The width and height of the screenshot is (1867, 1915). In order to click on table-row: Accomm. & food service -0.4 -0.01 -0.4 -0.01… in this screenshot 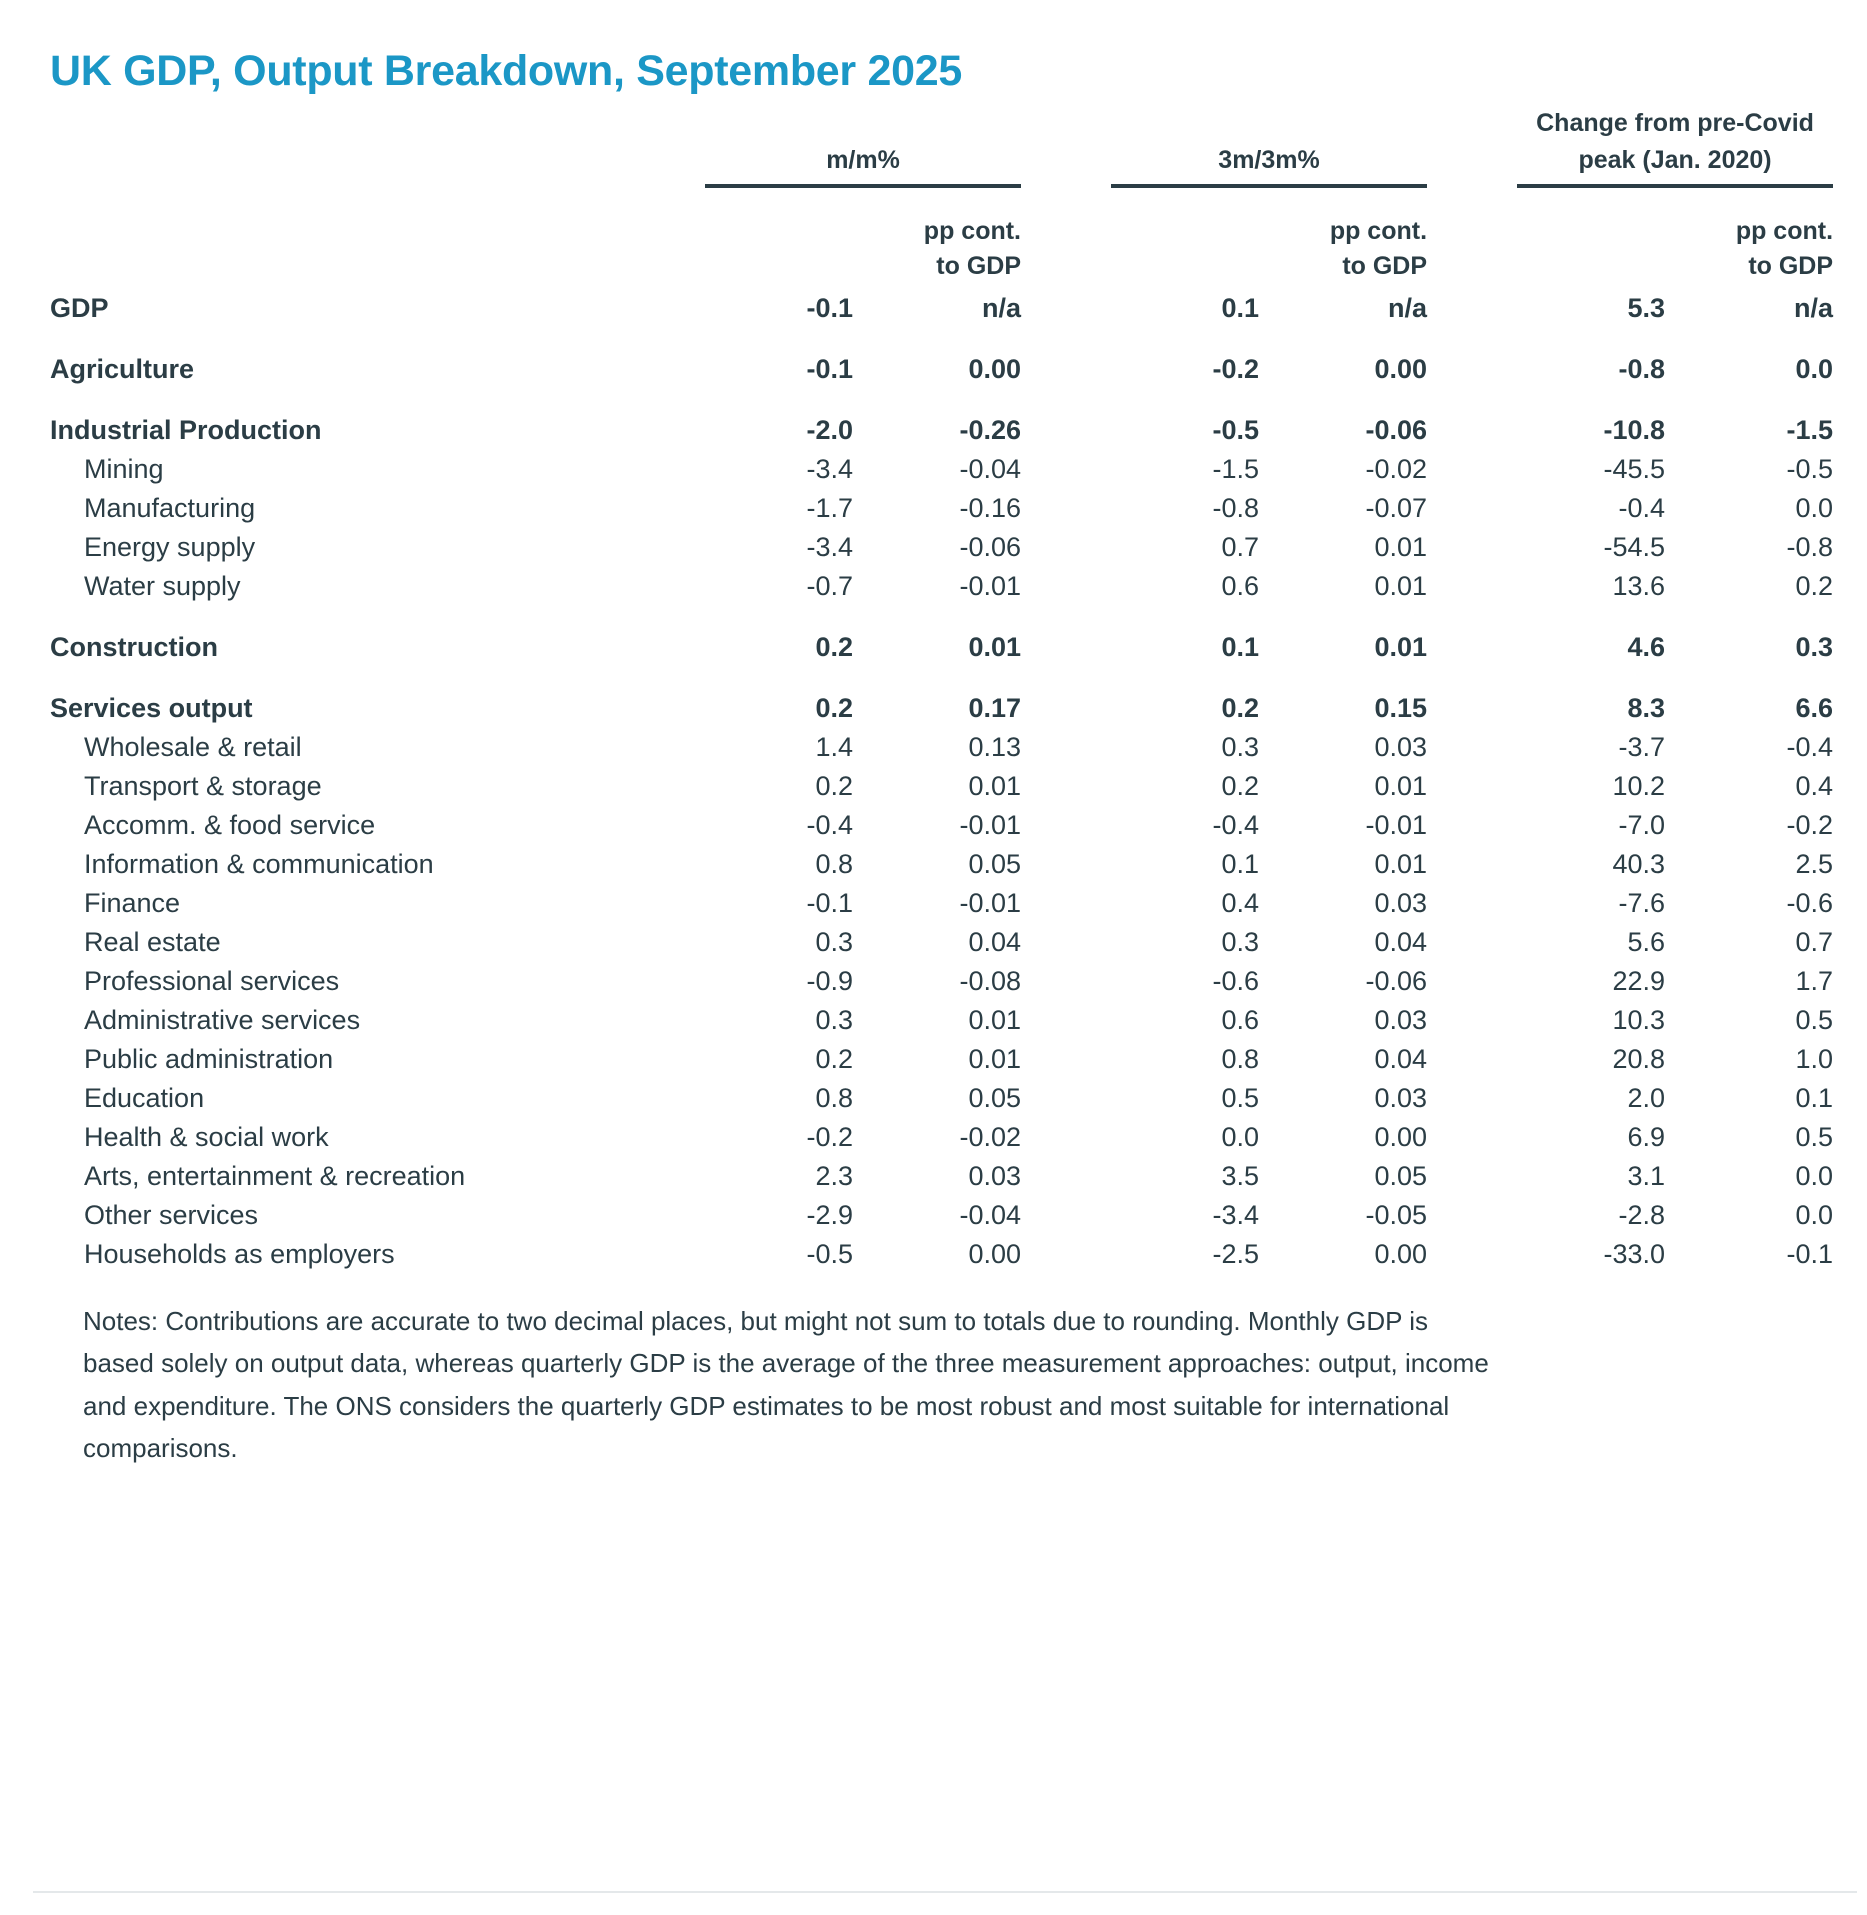, I will do `click(941, 825)`.